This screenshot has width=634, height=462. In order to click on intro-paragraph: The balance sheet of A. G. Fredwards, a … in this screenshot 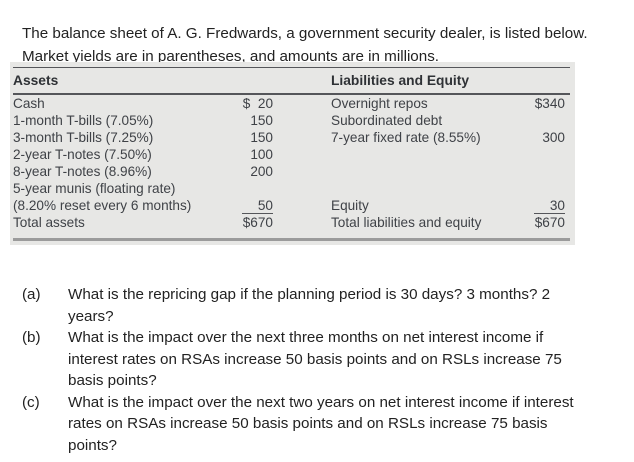, I will do `click(305, 45)`.